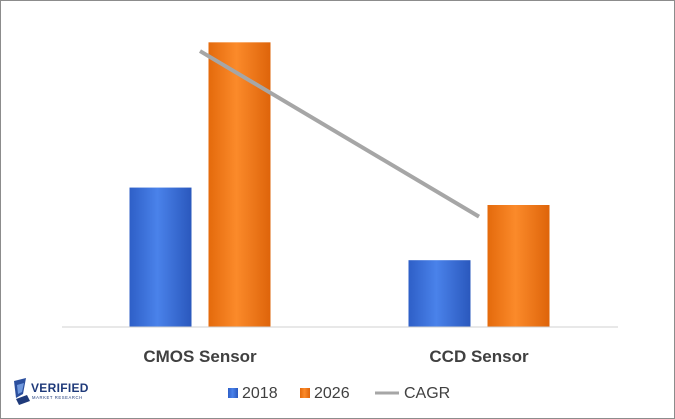 This screenshot has width=675, height=419. What do you see at coordinates (60, 388) in the screenshot?
I see `logo-wordmark: VERIFIED` at bounding box center [60, 388].